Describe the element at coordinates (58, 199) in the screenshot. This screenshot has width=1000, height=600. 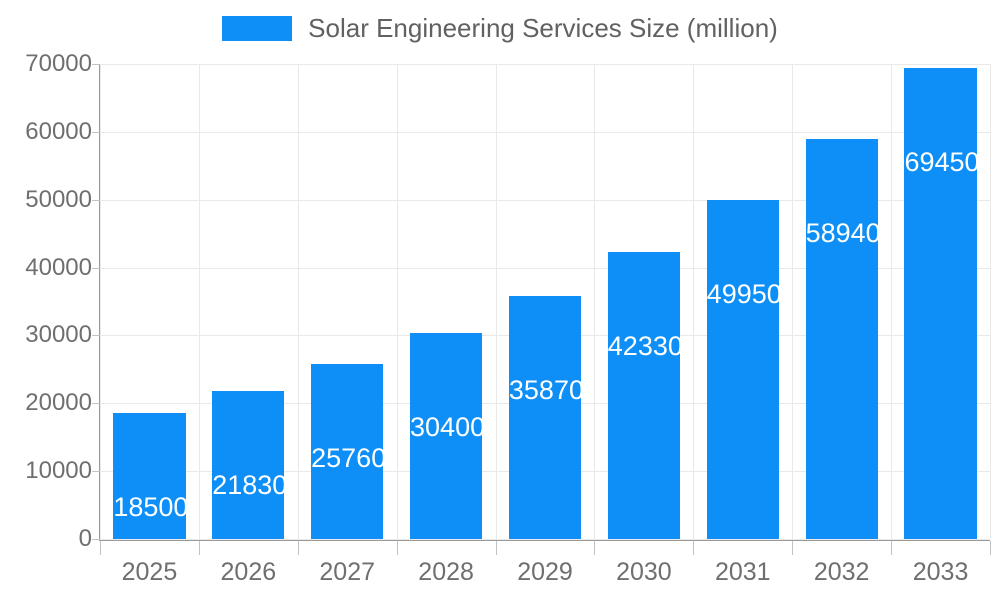
I see `y-axis-tick-label: 50000` at that location.